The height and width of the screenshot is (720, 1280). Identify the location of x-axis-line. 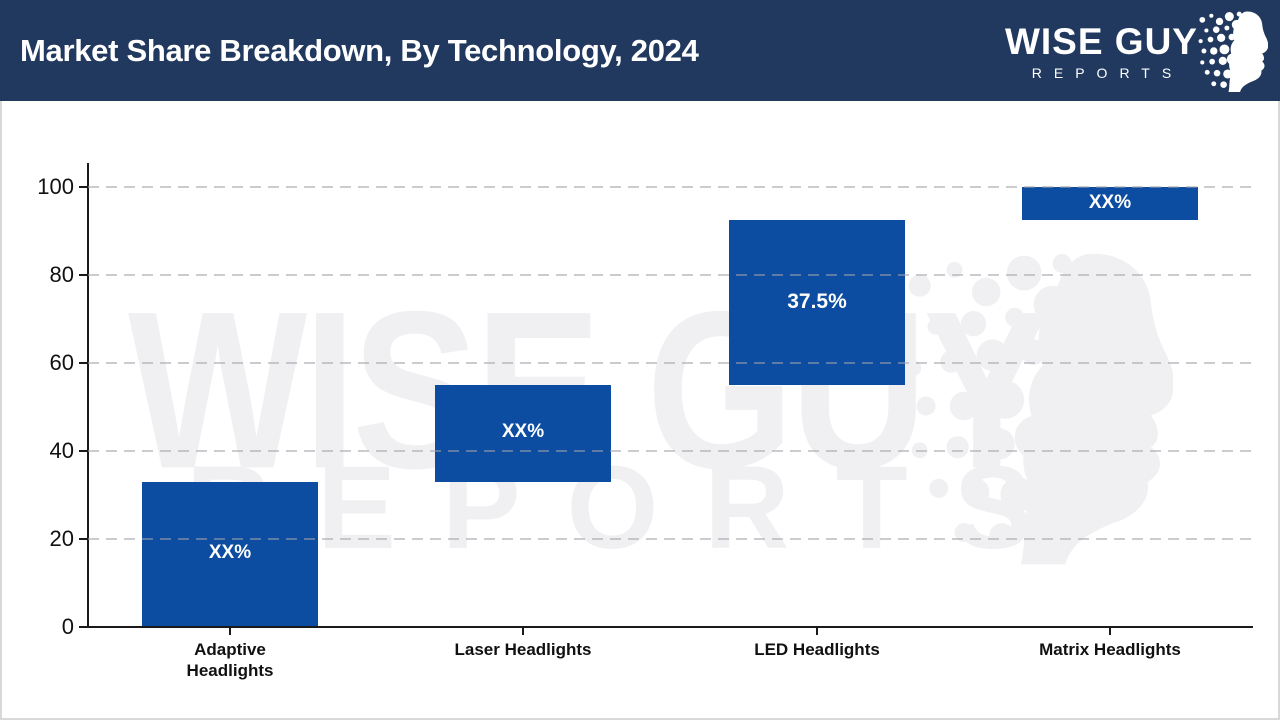
(670, 627).